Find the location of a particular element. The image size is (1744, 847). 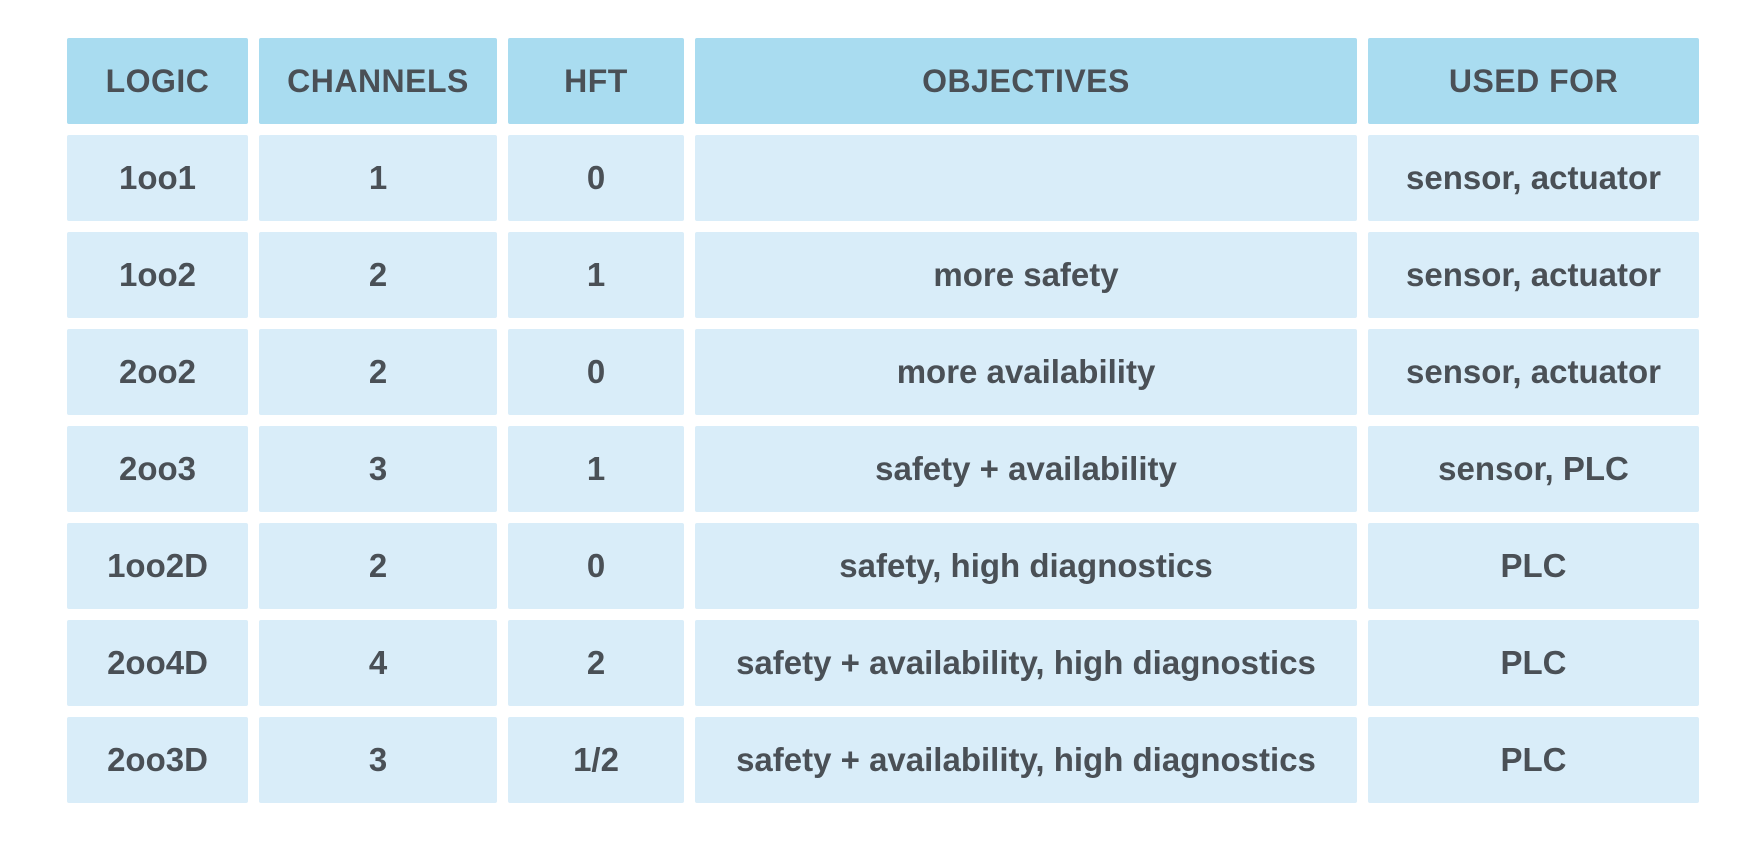

cell-objectives: more safety is located at coordinates (1026, 275).